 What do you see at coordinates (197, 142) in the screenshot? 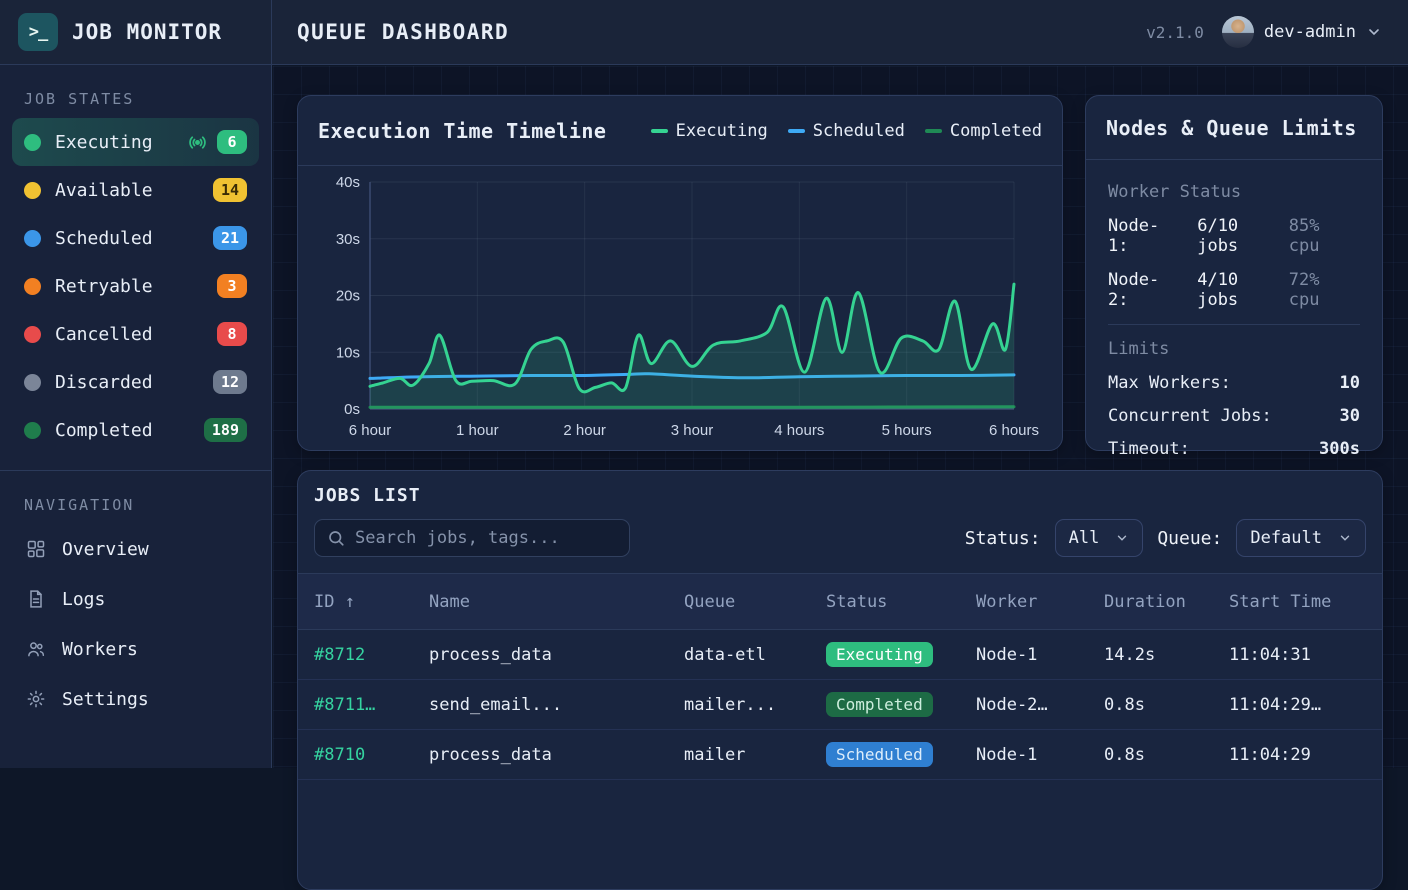
I see `live-radio-icon` at bounding box center [197, 142].